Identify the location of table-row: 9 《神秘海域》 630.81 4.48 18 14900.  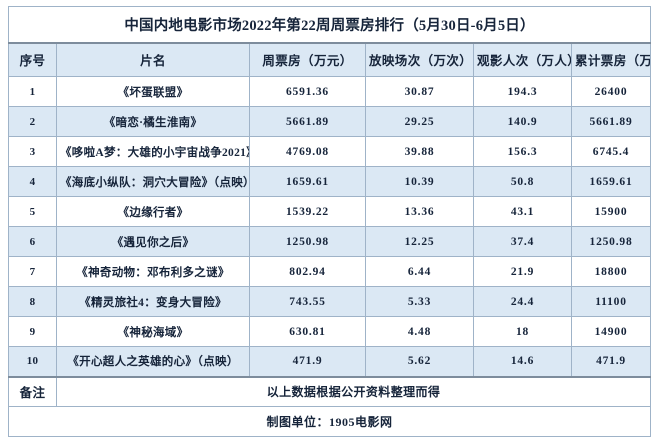
(330, 331).